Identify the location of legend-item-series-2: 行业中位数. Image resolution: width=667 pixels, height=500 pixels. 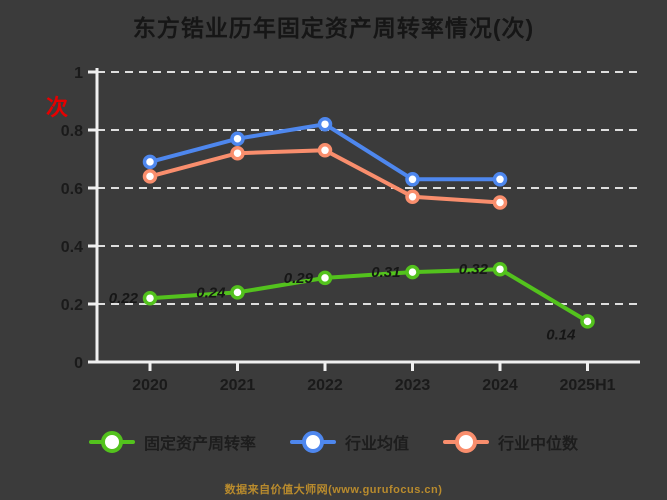
(510, 442).